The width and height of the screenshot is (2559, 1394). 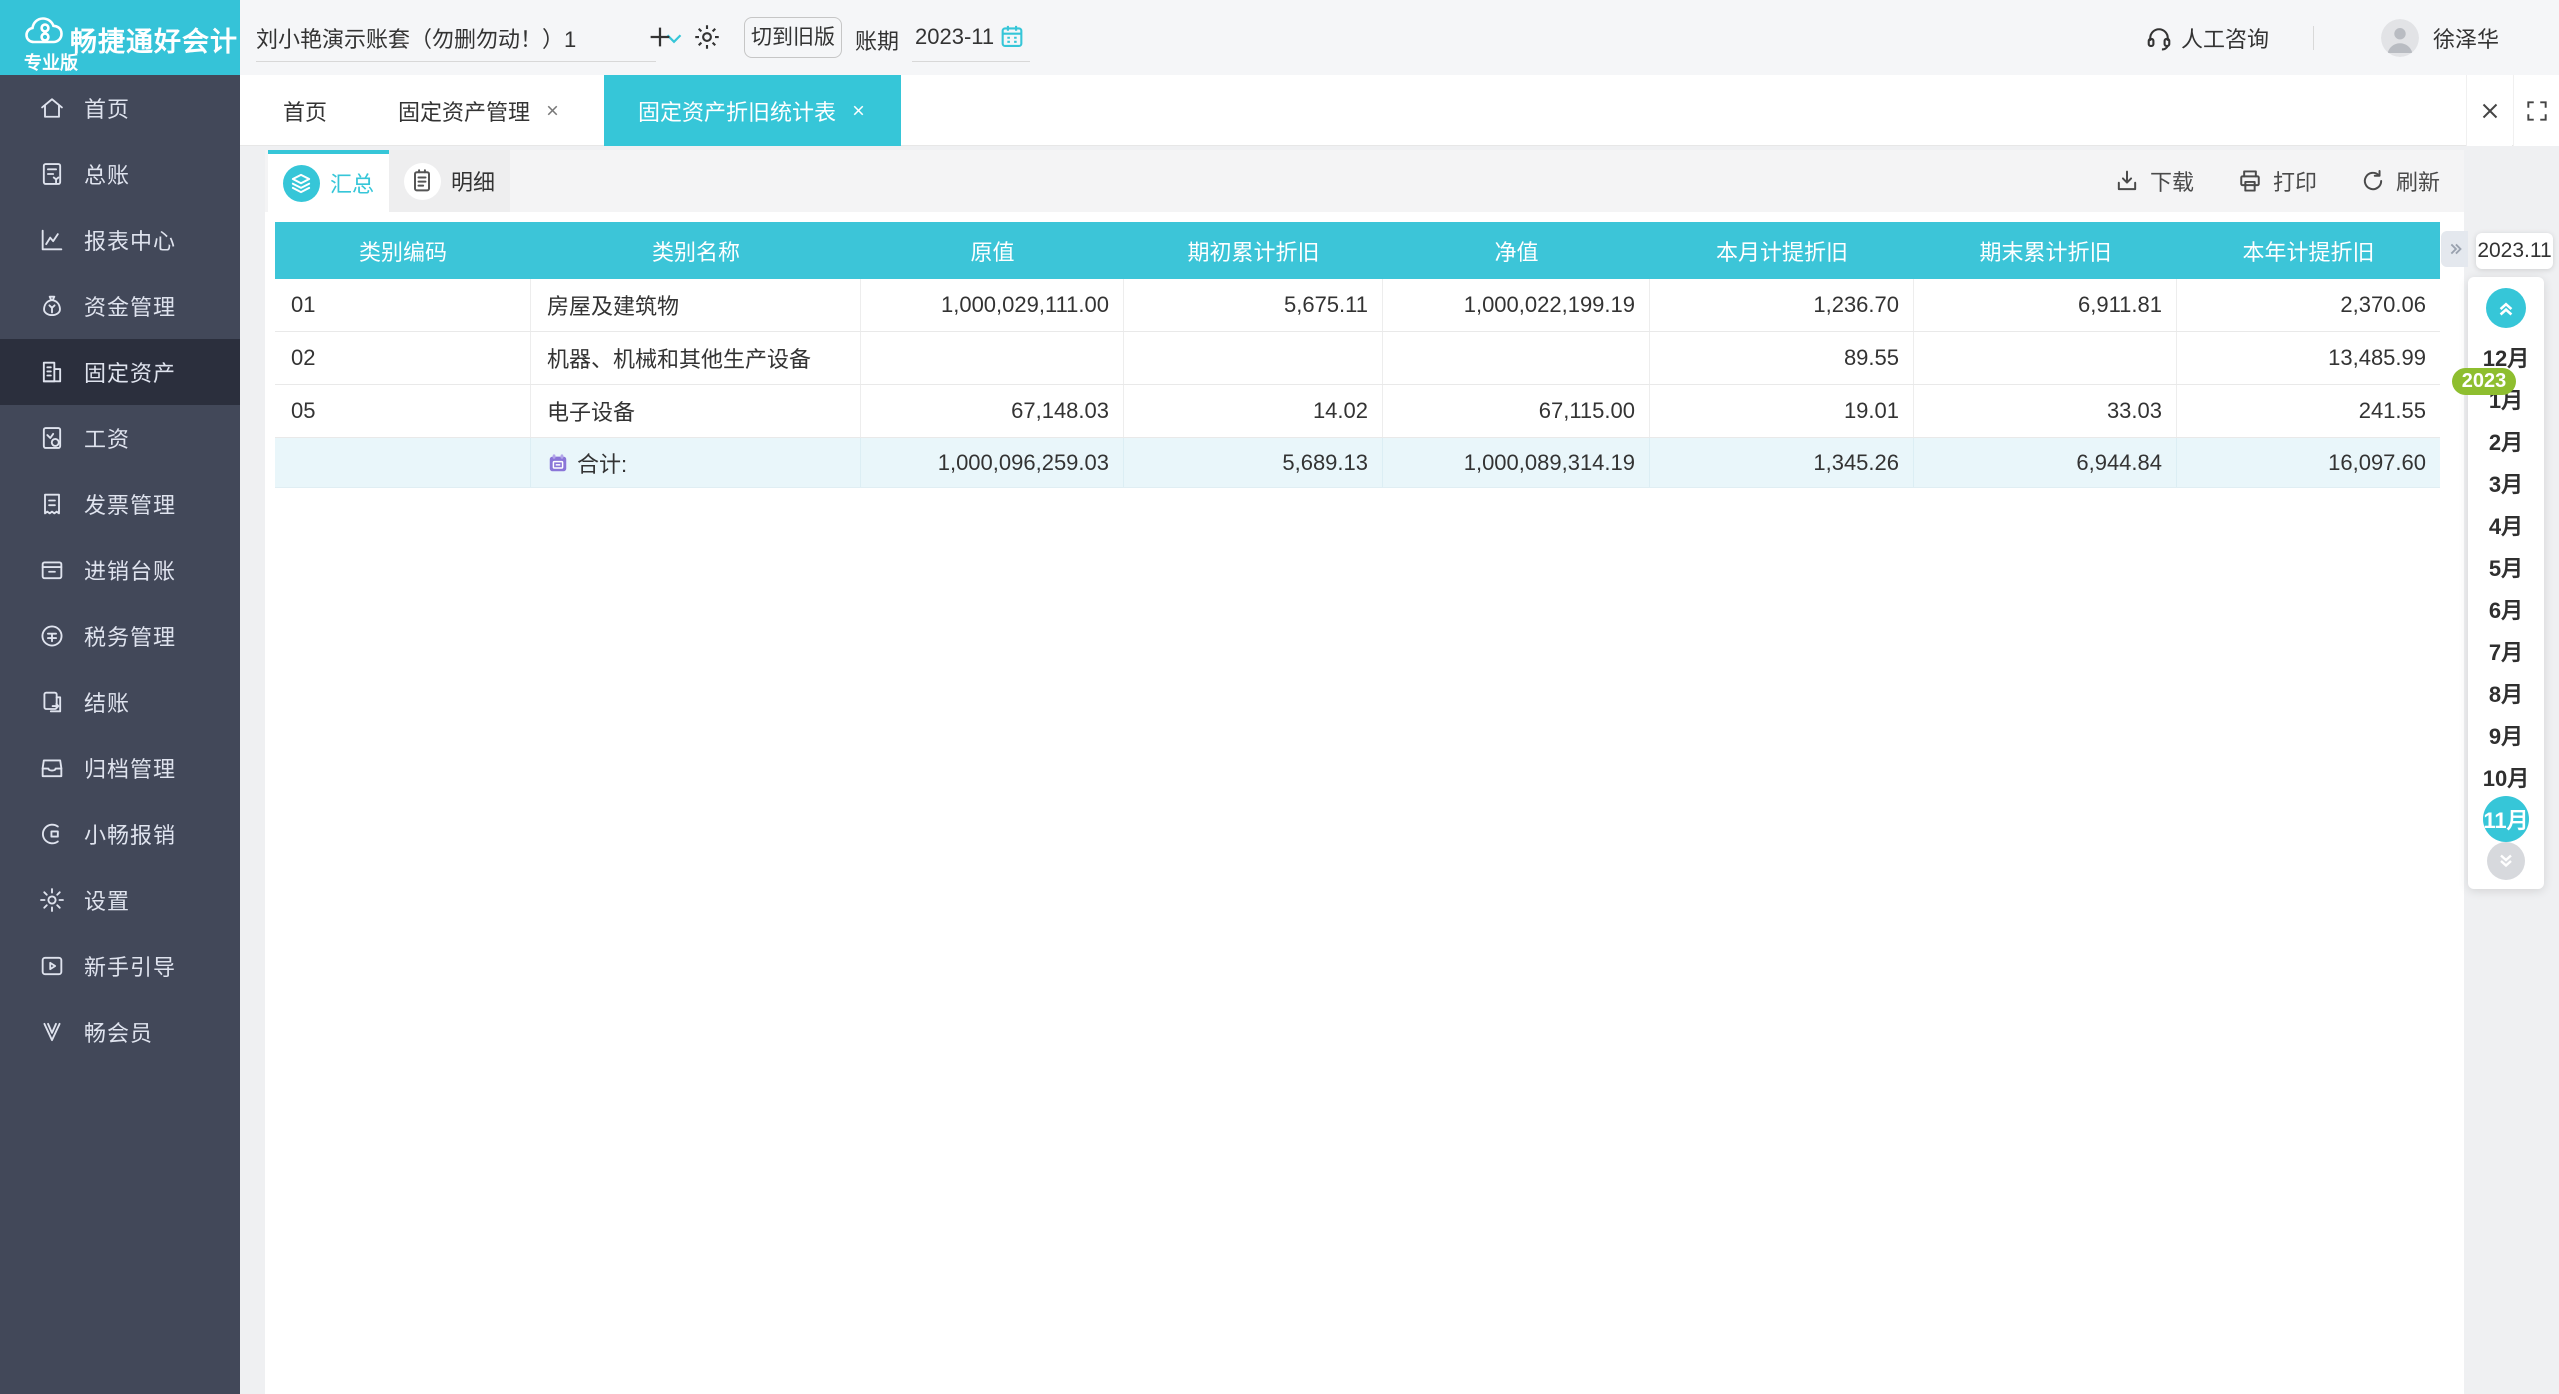 I want to click on table-cell: 房屋及建筑物, so click(x=696, y=305).